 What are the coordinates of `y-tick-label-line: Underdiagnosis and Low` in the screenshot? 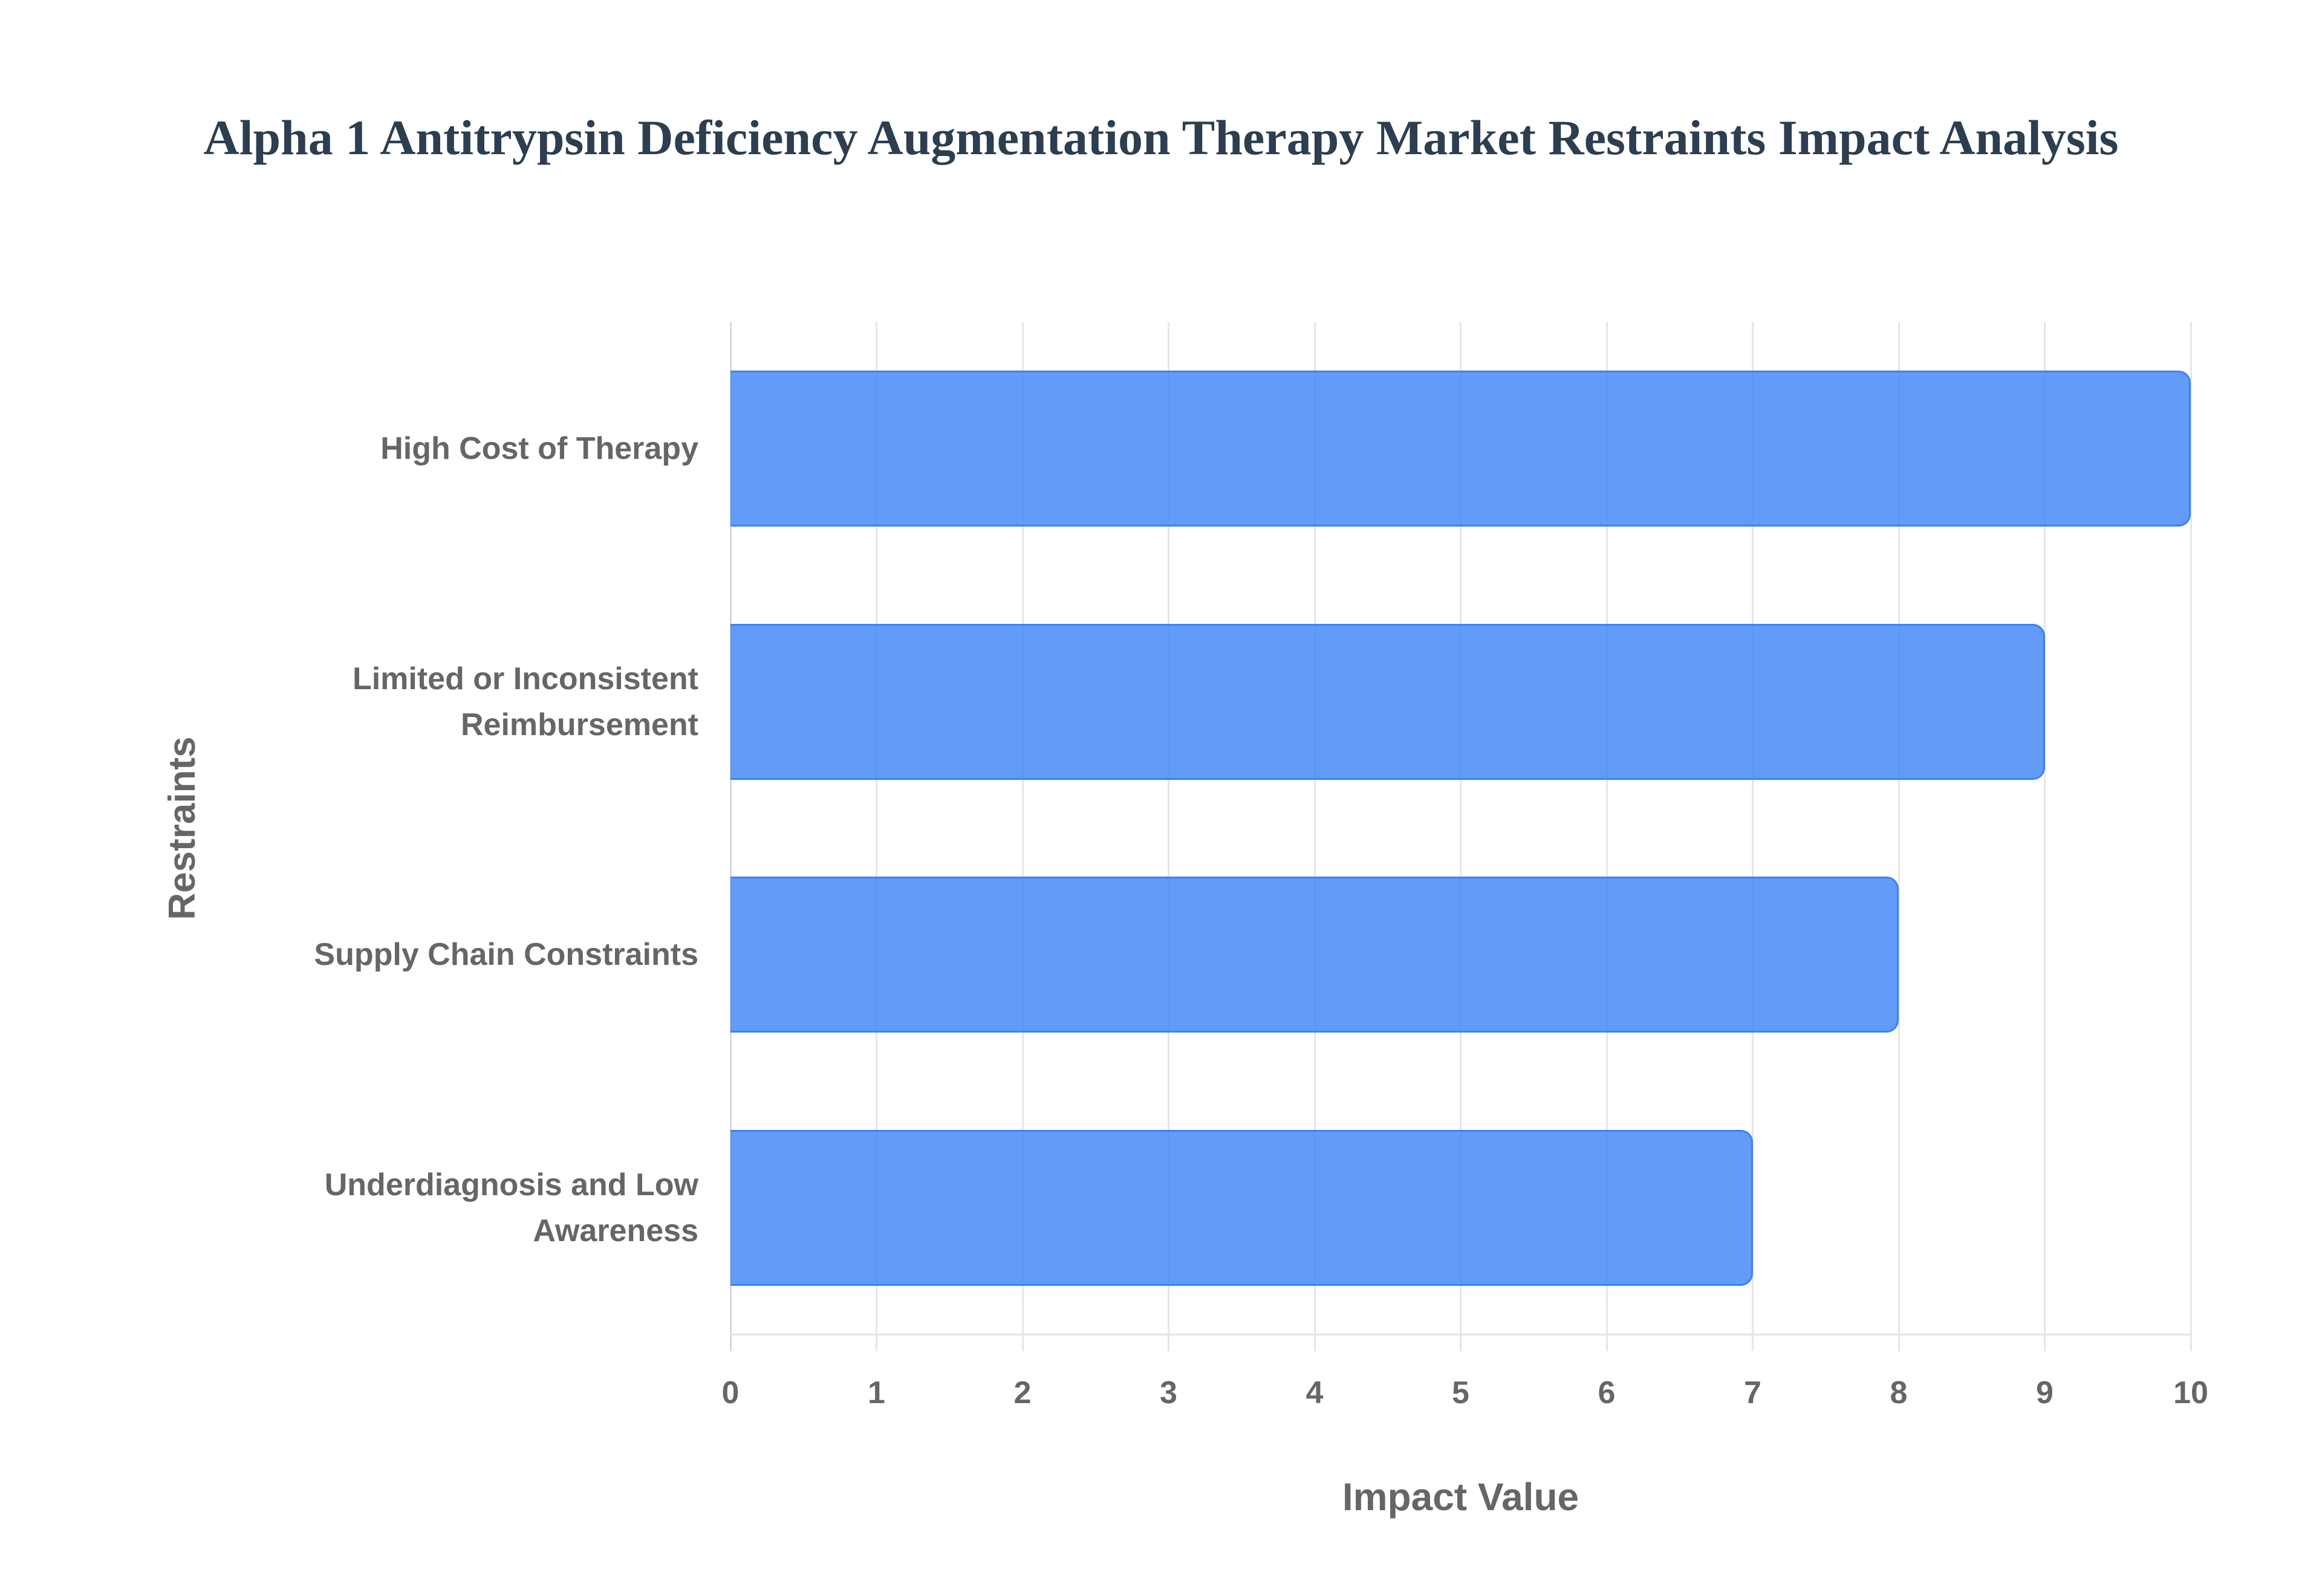 It's located at (511, 1184).